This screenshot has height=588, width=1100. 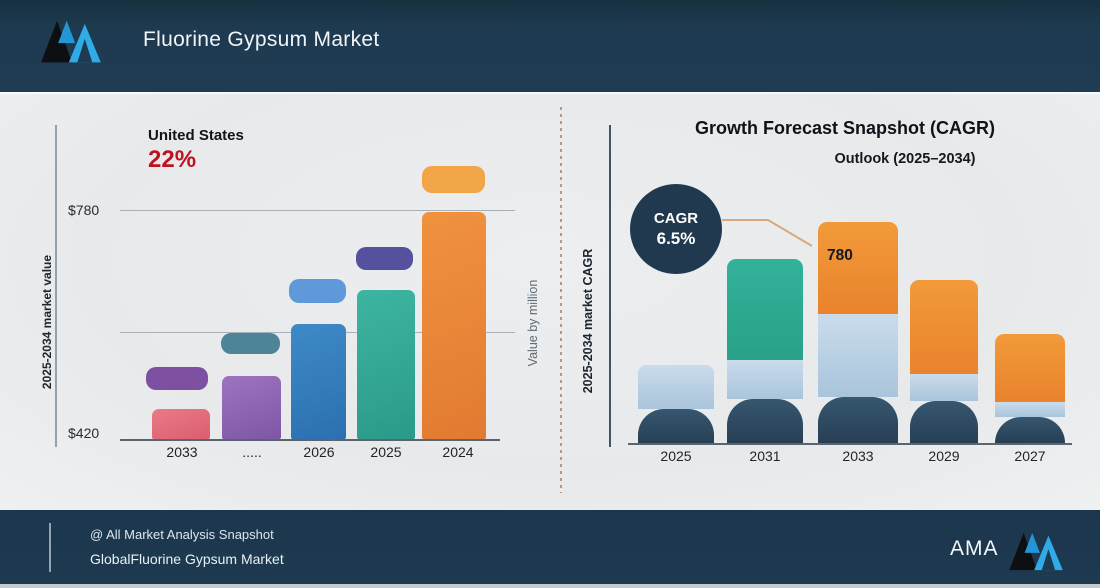 What do you see at coordinates (1030, 456) in the screenshot?
I see `right-x-label-2027: 2027` at bounding box center [1030, 456].